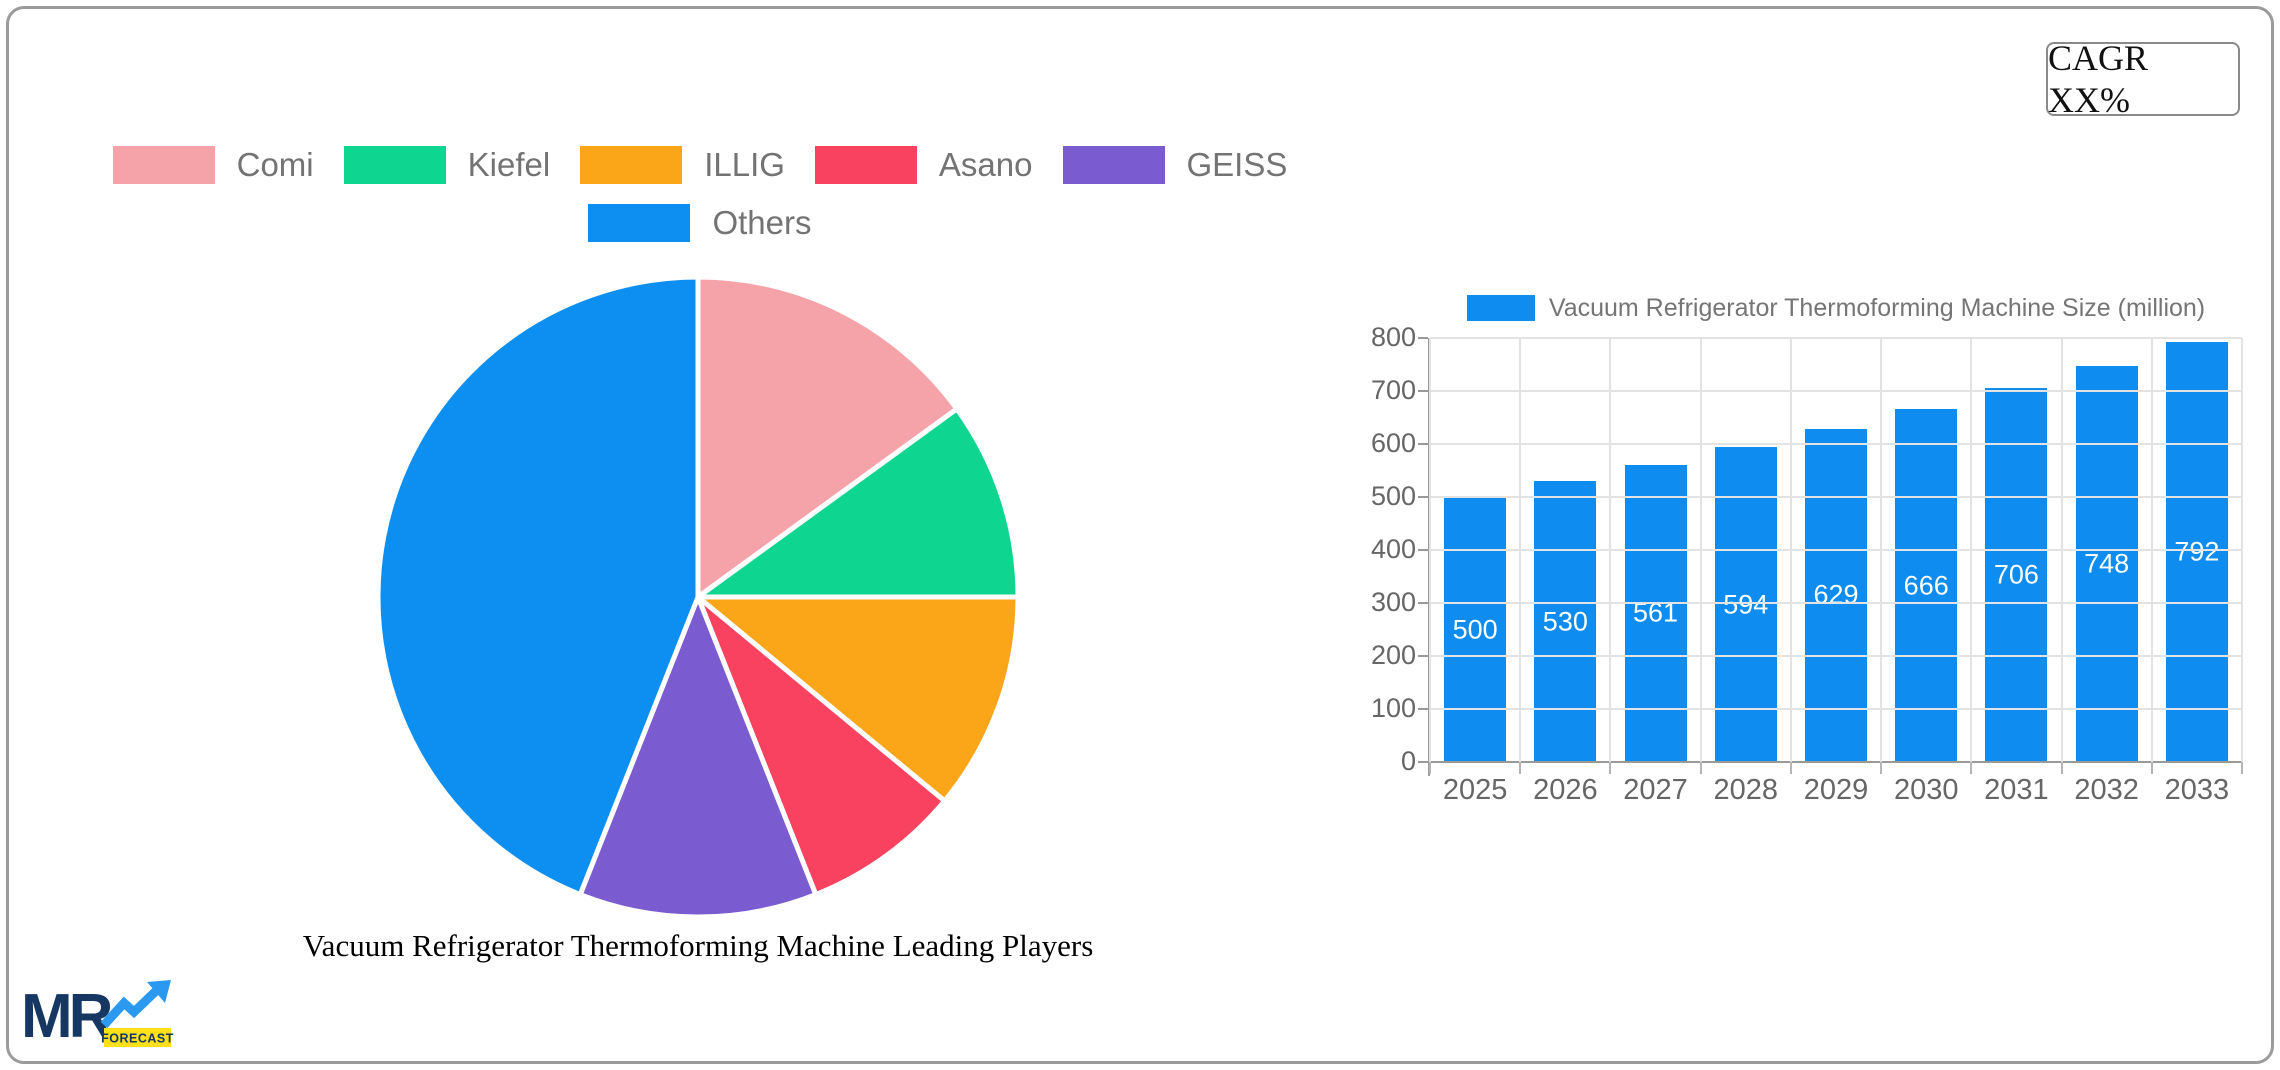  What do you see at coordinates (2143, 79) in the screenshot?
I see `cagr-badge: CAGR XX%` at bounding box center [2143, 79].